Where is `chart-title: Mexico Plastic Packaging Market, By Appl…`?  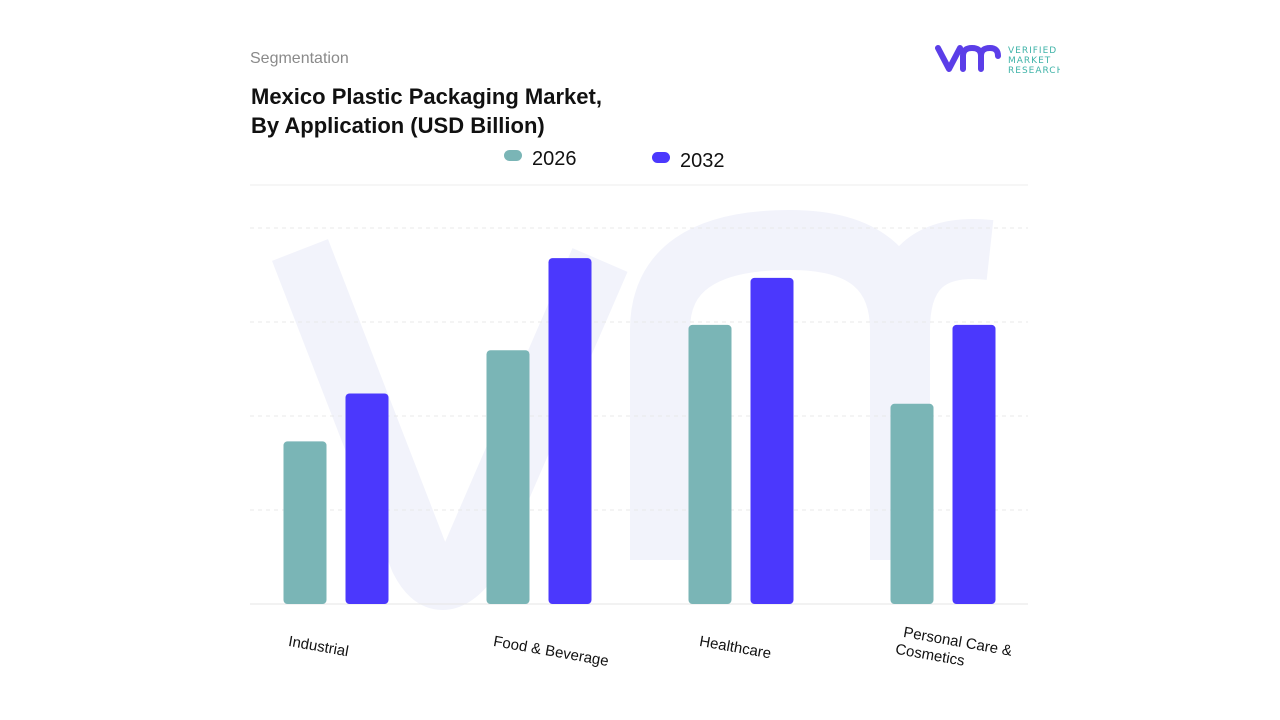
chart-title: Mexico Plastic Packaging Market, By Appl… is located at coordinates (461, 111).